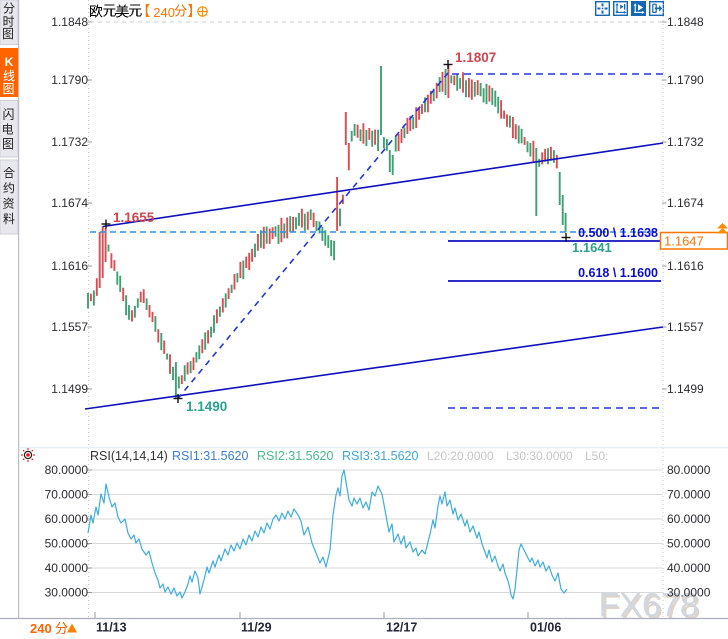 This screenshot has height=639, width=728. What do you see at coordinates (134, 217) in the screenshot?
I see `svg-text: 1.1655` at bounding box center [134, 217].